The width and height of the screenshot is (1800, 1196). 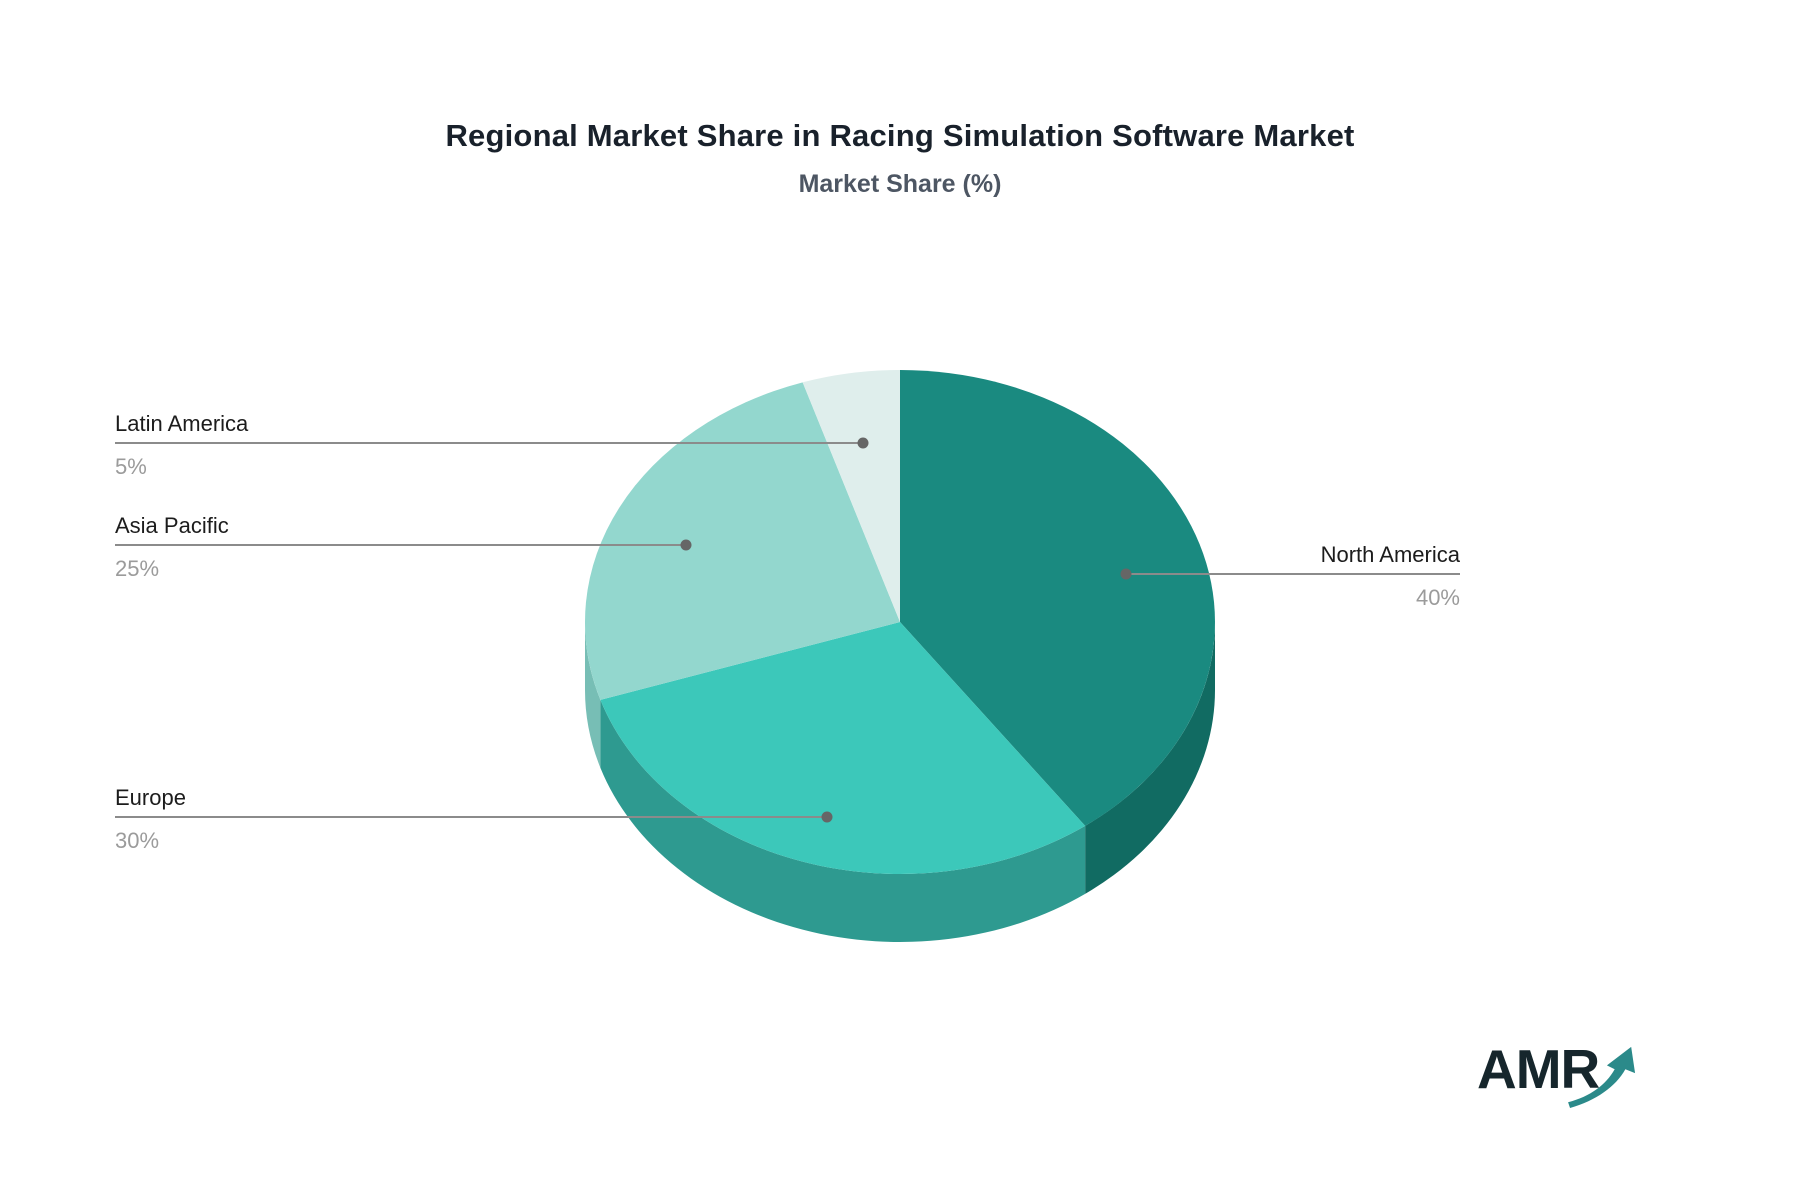 I want to click on callout-north-america: North America 40%, so click(x=1290, y=576).